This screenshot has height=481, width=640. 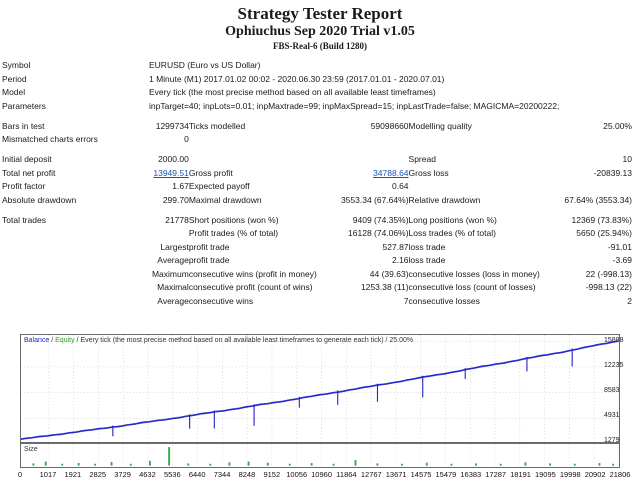 I want to click on x-axis-tick: 8248, so click(x=247, y=474).